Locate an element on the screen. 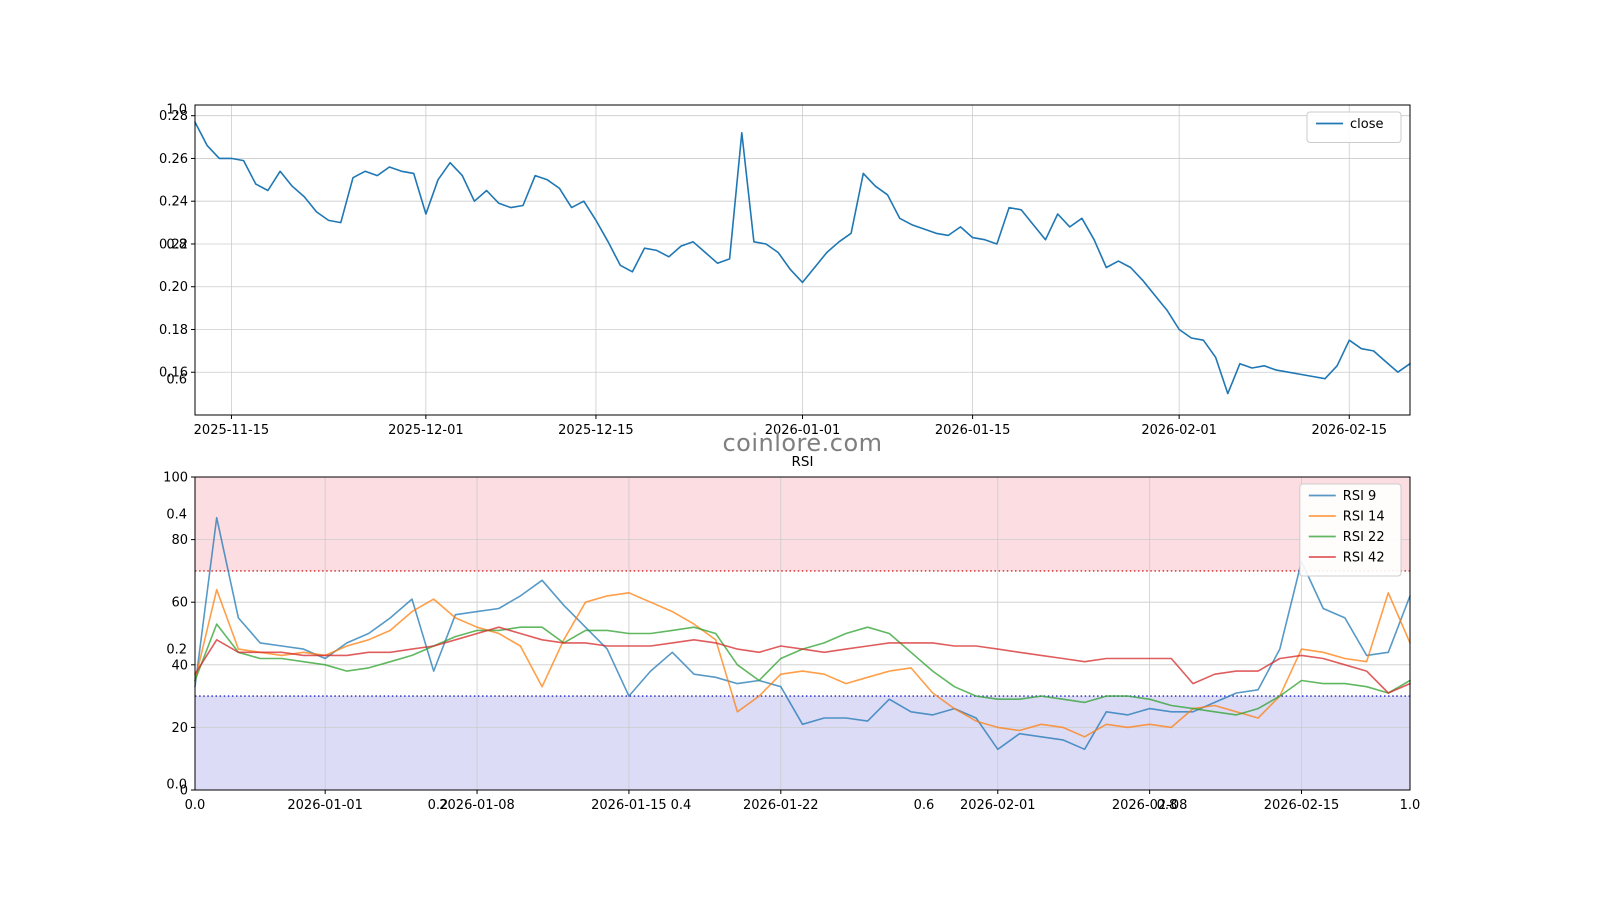  oversold-zone is located at coordinates (802, 743).